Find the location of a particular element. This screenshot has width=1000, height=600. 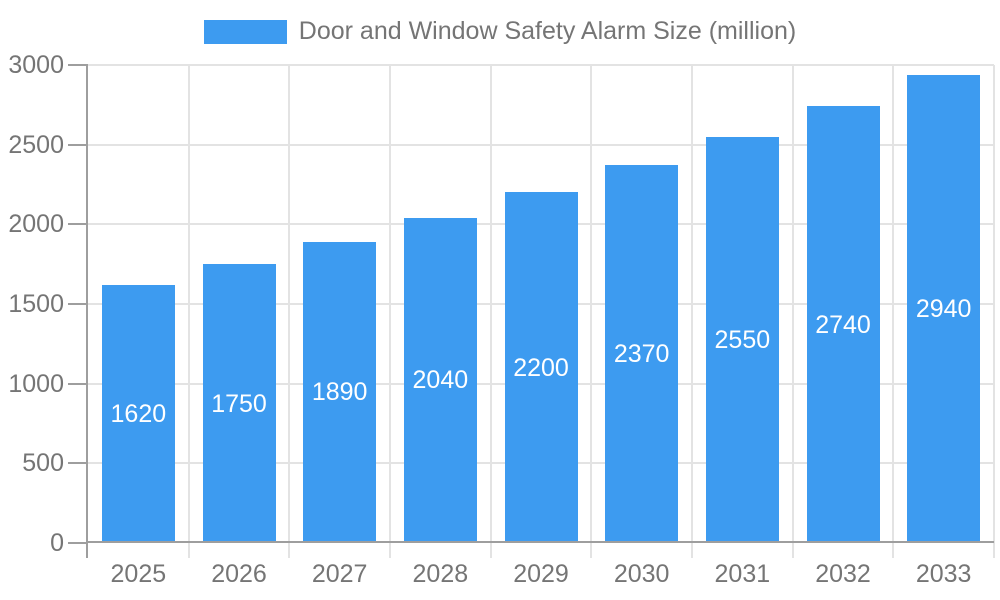

x-tick-label: 2033 is located at coordinates (943, 574).